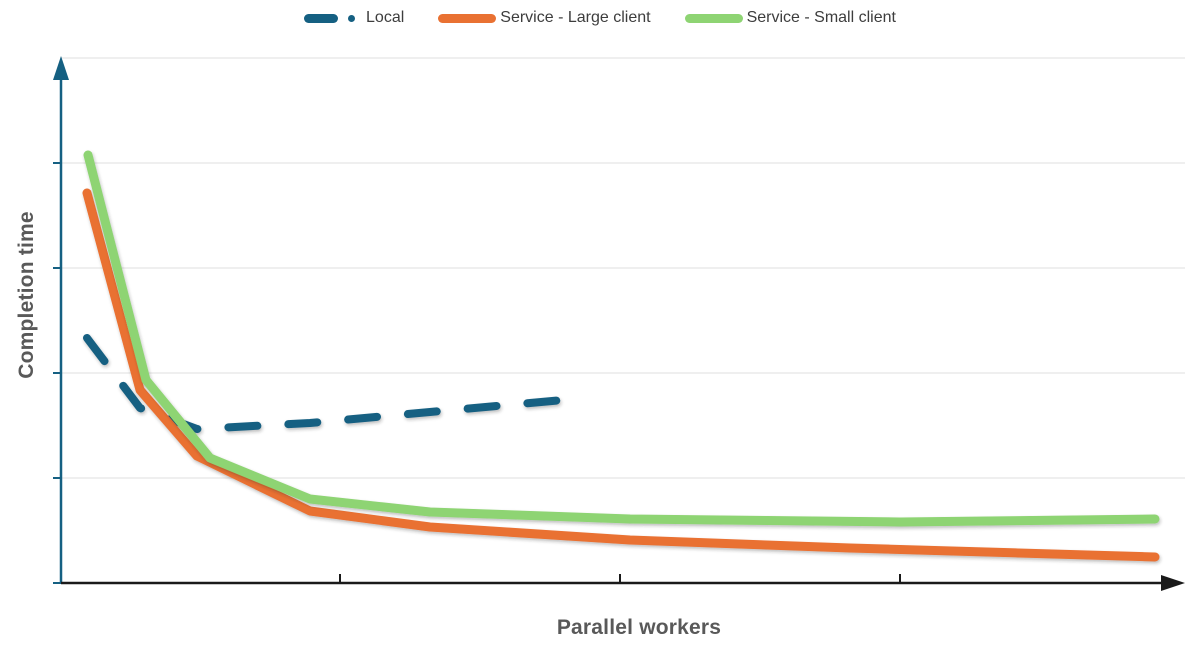 This screenshot has height=655, width=1200. What do you see at coordinates (321, 18) in the screenshot?
I see `legend-dash-icon` at bounding box center [321, 18].